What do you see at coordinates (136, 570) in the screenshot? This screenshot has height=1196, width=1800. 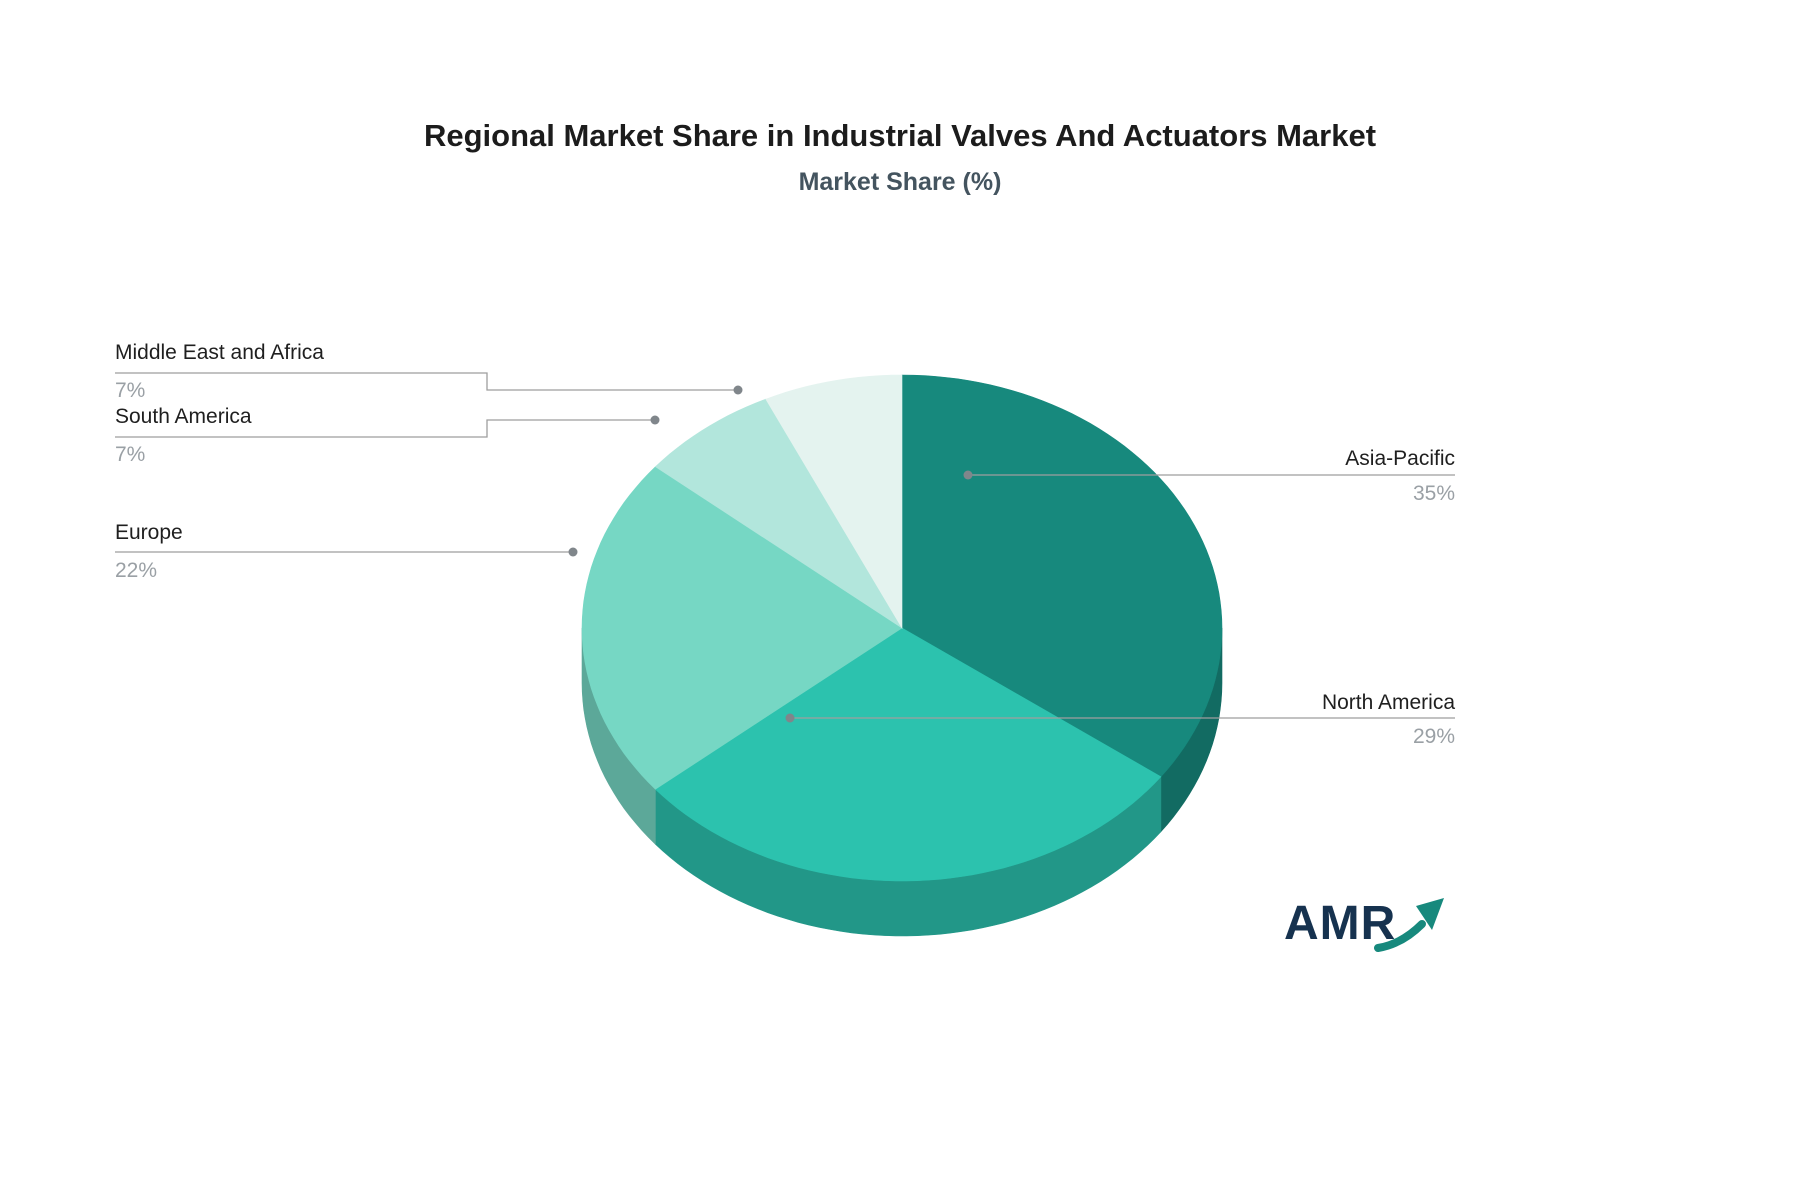 I see `slice-value-europe: 22%` at bounding box center [136, 570].